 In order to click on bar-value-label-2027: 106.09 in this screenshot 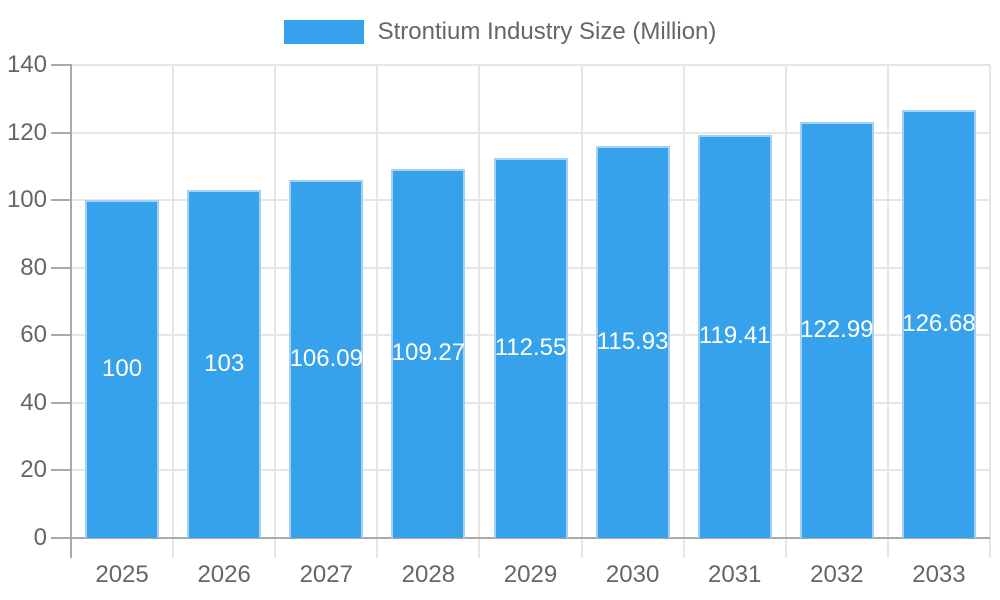, I will do `click(326, 358)`.